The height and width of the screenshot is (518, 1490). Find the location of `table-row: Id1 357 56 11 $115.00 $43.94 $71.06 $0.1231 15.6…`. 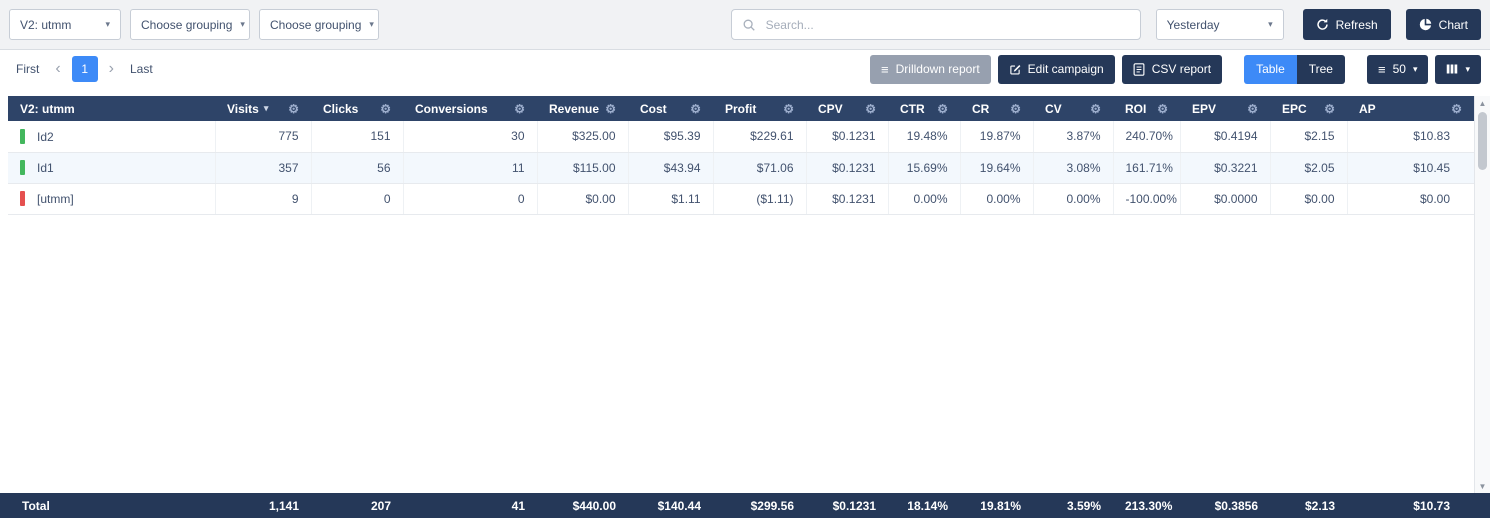

table-row: Id1 357 56 11 $115.00 $43.94 $71.06 $0.1231 15.6… is located at coordinates (741, 168).